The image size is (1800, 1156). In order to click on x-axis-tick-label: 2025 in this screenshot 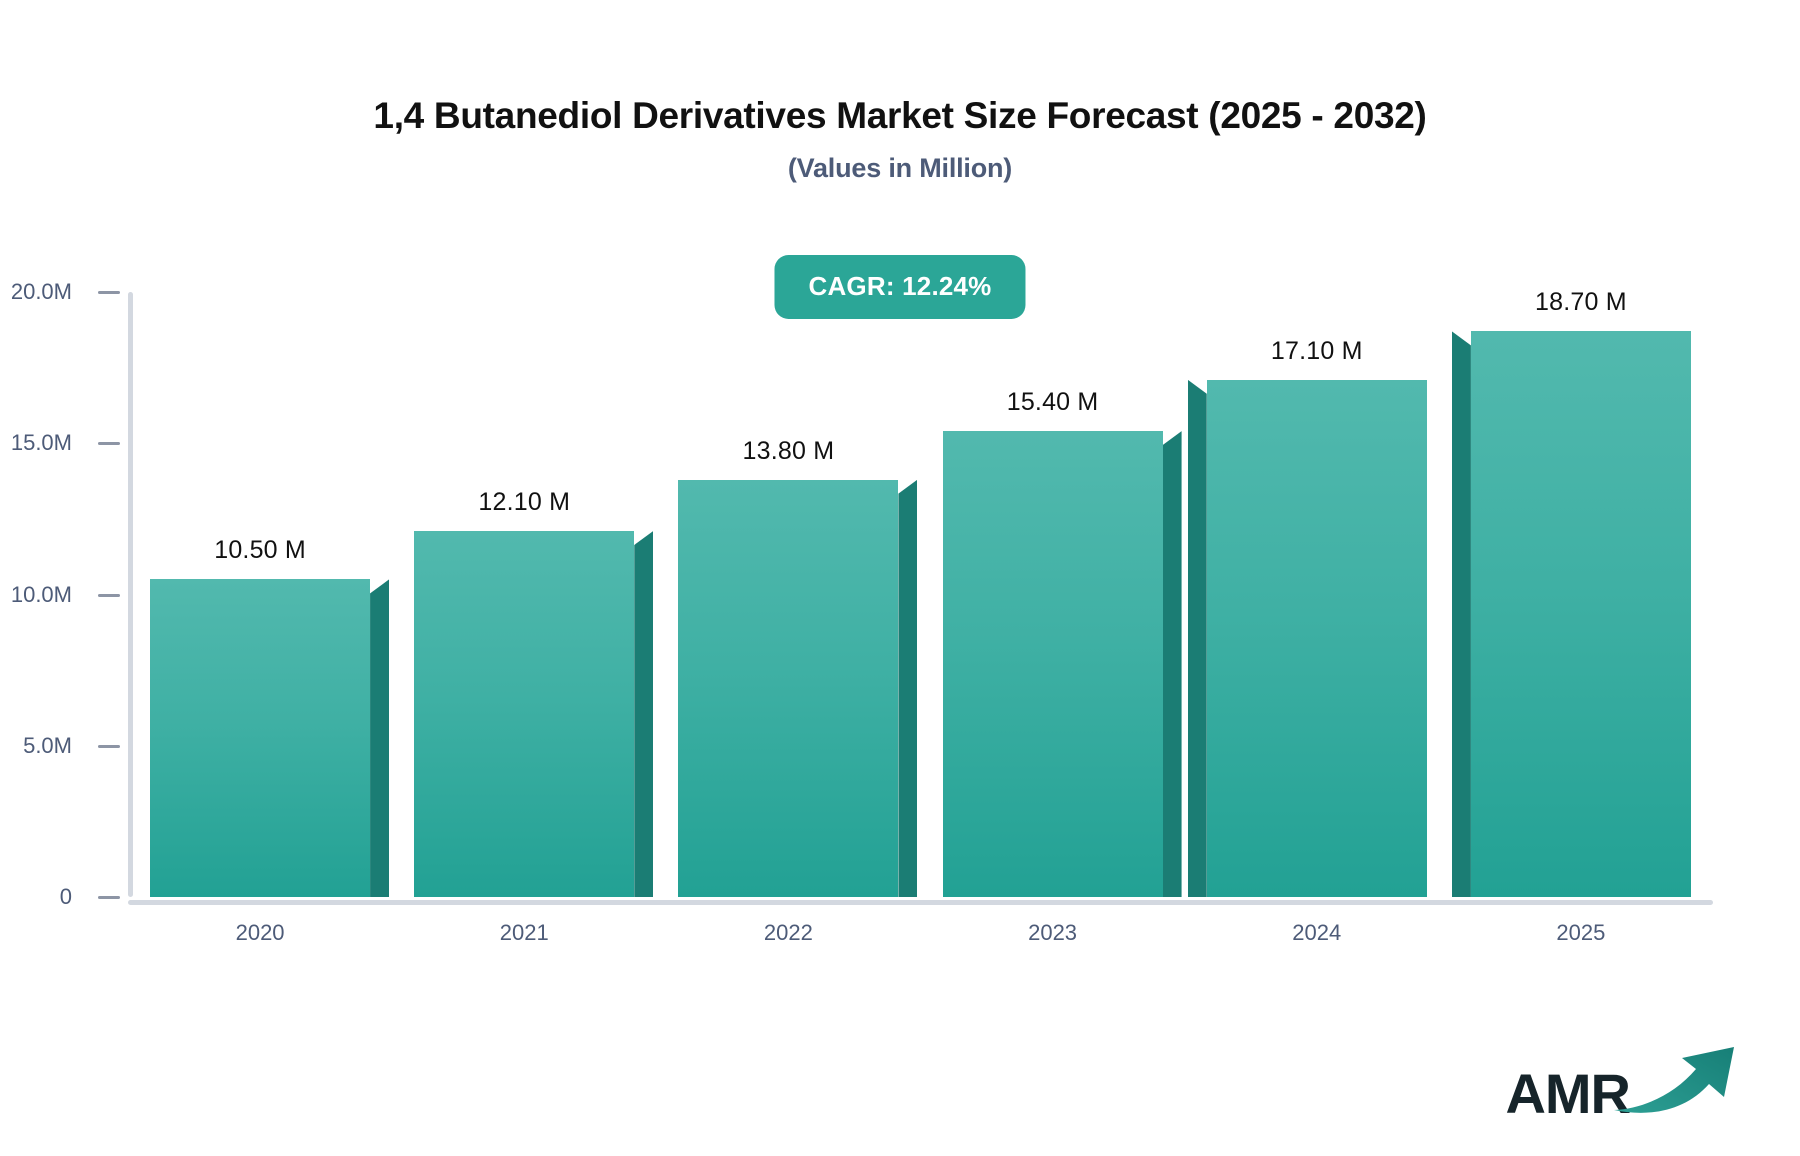, I will do `click(1581, 932)`.